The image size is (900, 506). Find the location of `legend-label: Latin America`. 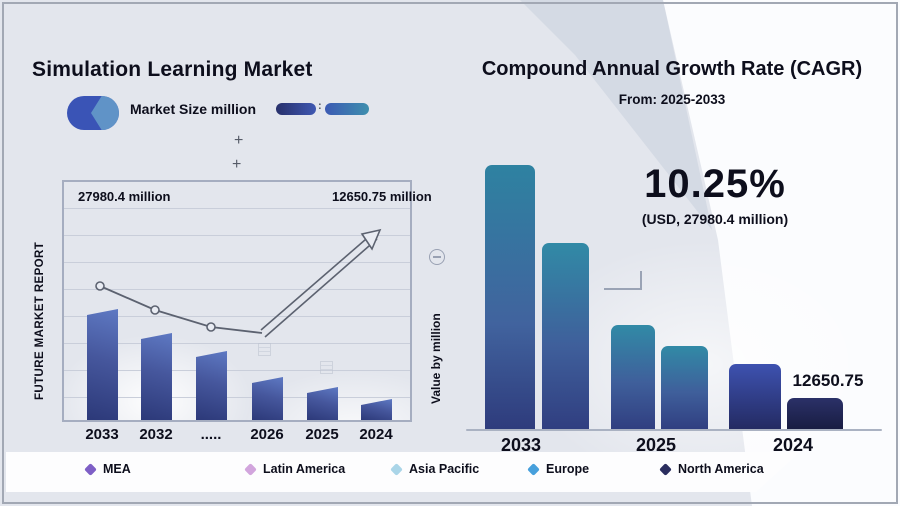

legend-label: Latin America is located at coordinates (304, 469).